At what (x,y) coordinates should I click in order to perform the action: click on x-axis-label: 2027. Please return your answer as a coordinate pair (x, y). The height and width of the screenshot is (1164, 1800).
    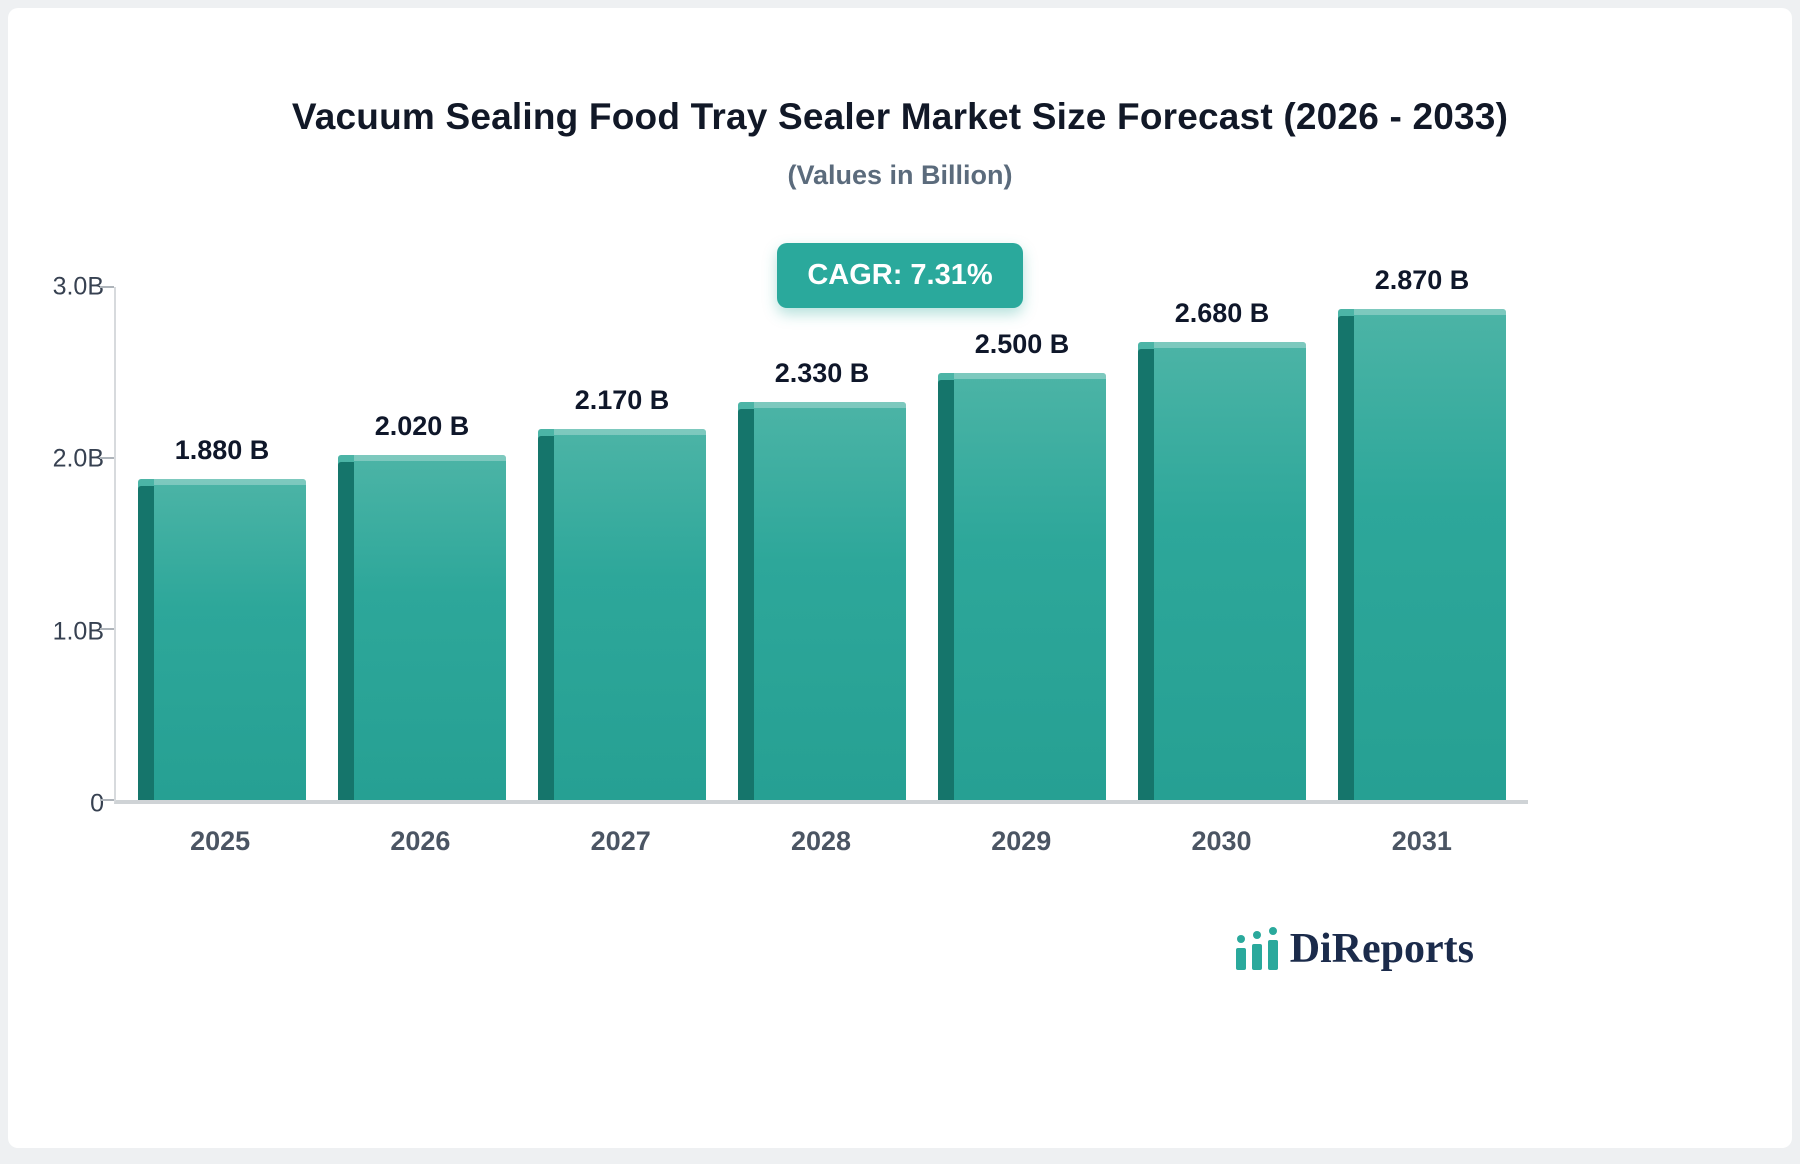
    Looking at the image, I should click on (620, 841).